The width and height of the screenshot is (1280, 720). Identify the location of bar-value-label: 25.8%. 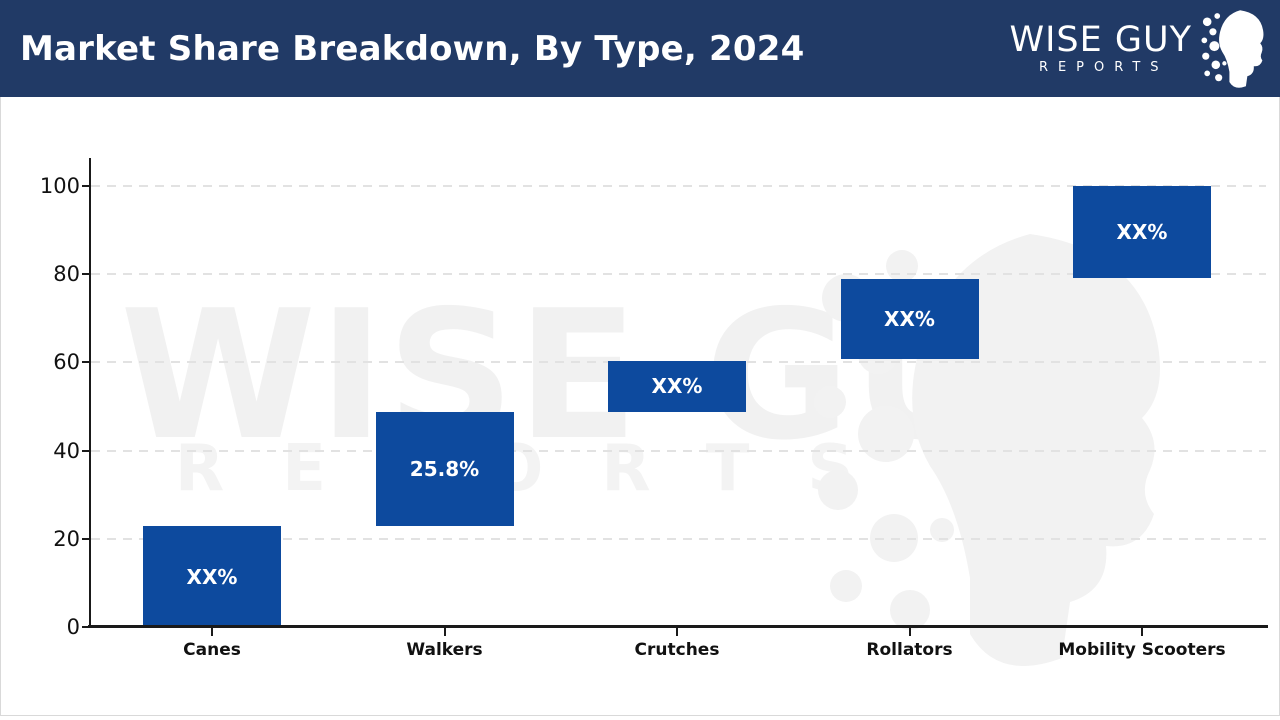
(444, 469).